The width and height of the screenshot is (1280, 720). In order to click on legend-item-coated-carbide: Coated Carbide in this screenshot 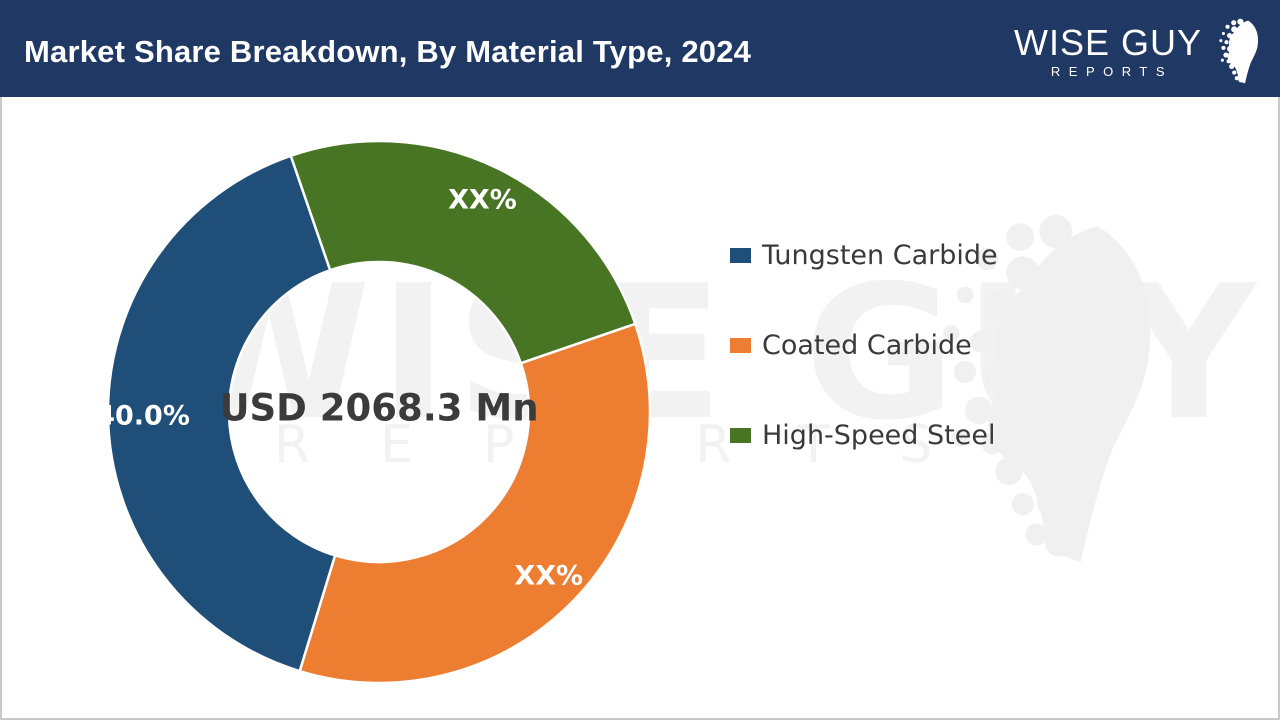, I will do `click(851, 345)`.